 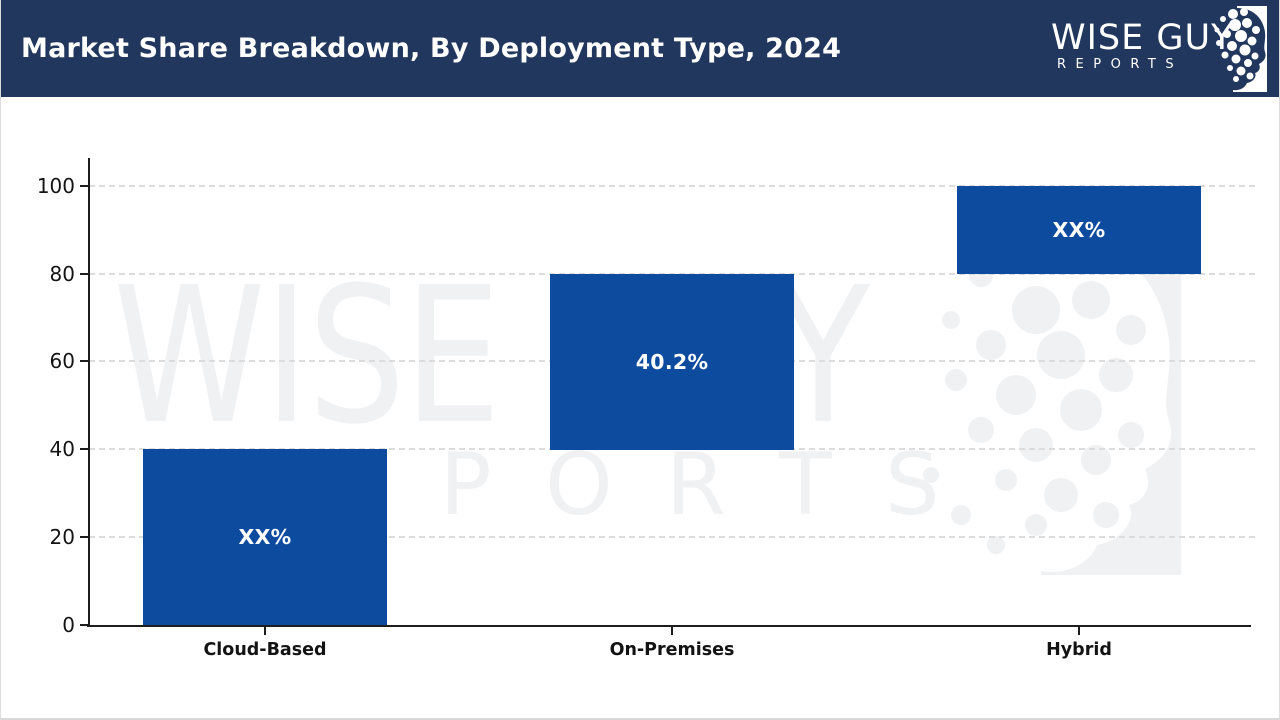 I want to click on x-axis-line, so click(x=669, y=626).